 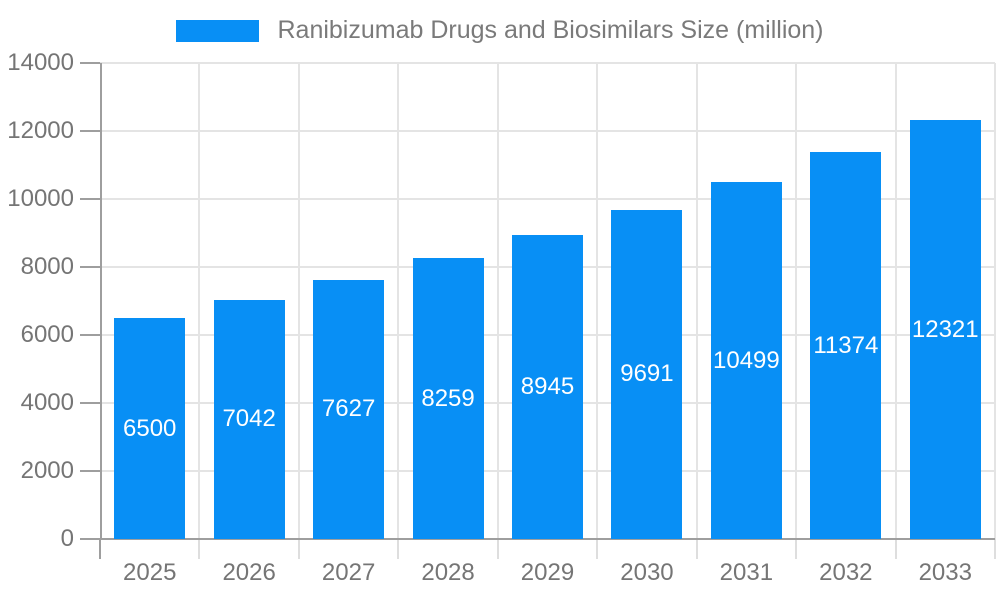 What do you see at coordinates (47, 266) in the screenshot?
I see `y-tick-label: 8000` at bounding box center [47, 266].